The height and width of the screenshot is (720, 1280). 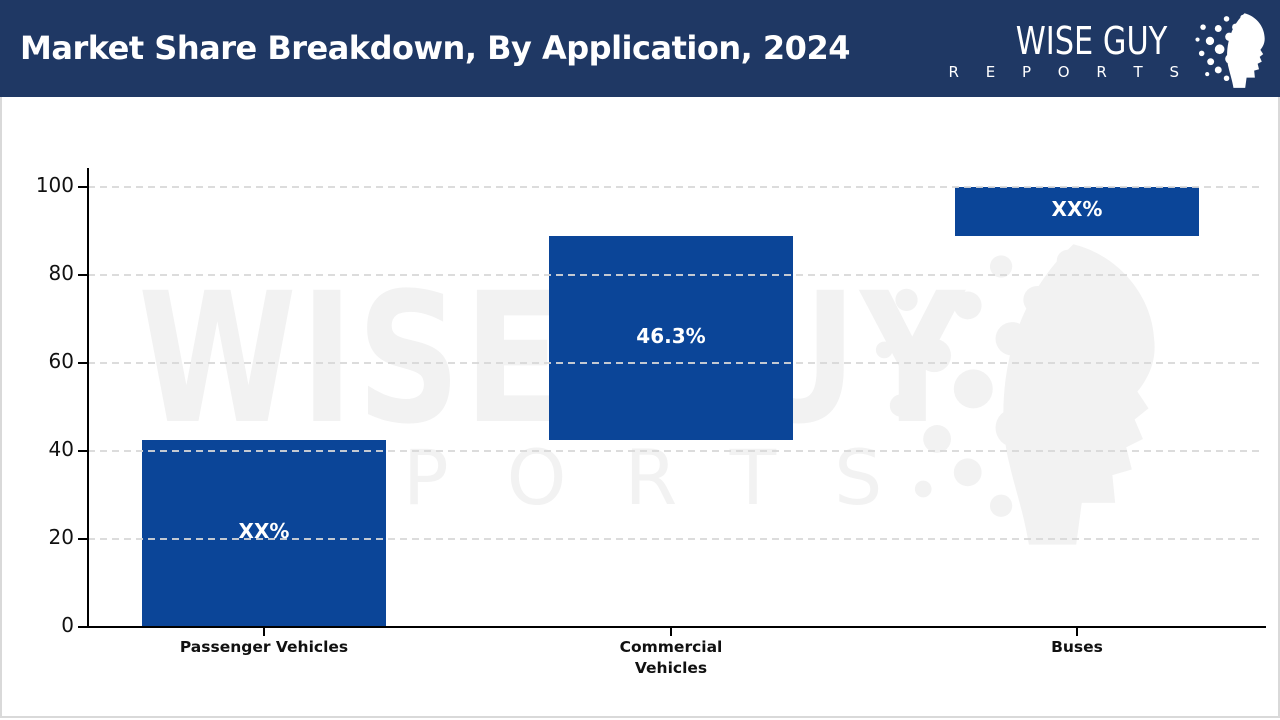 I want to click on category-label: Commercial Vehicles, so click(x=671, y=658).